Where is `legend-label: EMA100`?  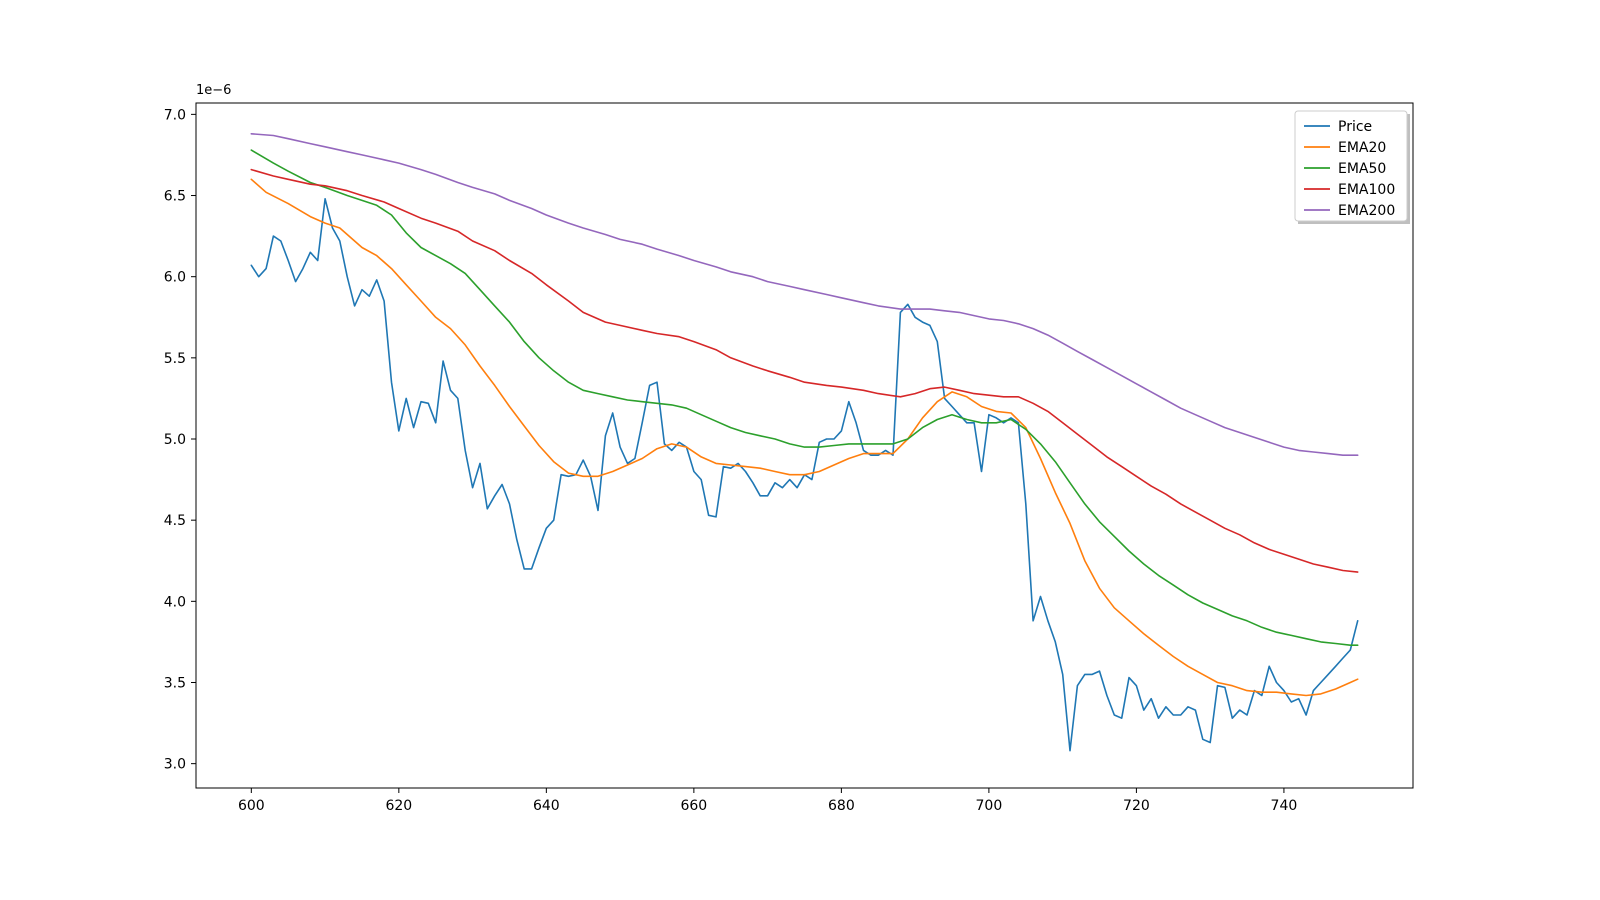
legend-label: EMA100 is located at coordinates (1366, 190).